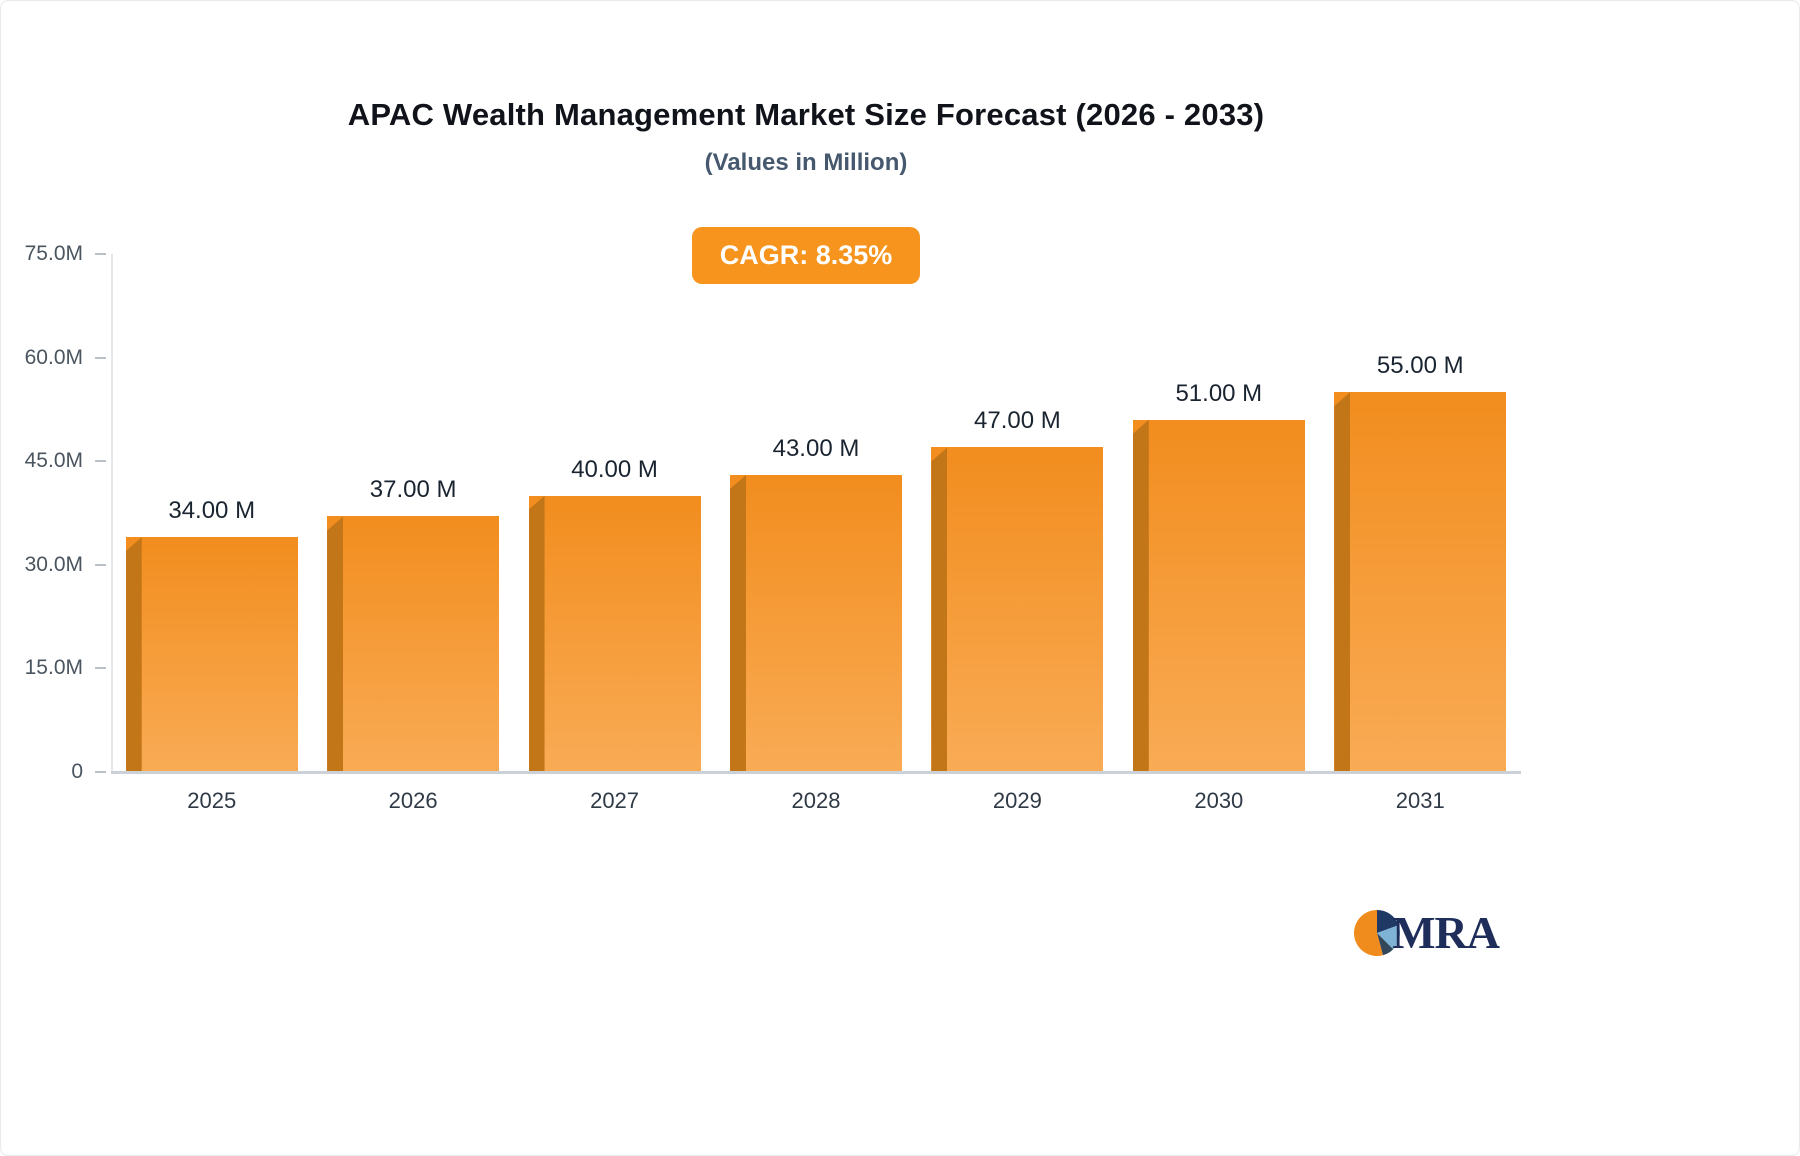  Describe the element at coordinates (53, 668) in the screenshot. I see `y-tick-label: 15.0M` at that location.